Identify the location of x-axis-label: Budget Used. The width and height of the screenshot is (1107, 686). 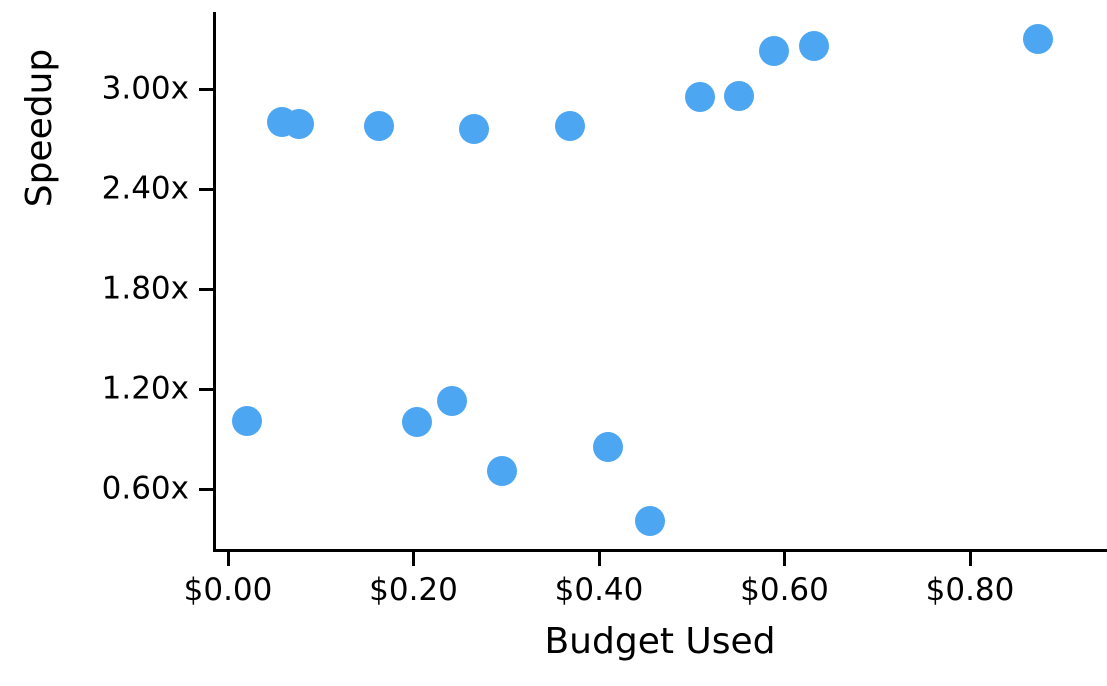
(660, 641).